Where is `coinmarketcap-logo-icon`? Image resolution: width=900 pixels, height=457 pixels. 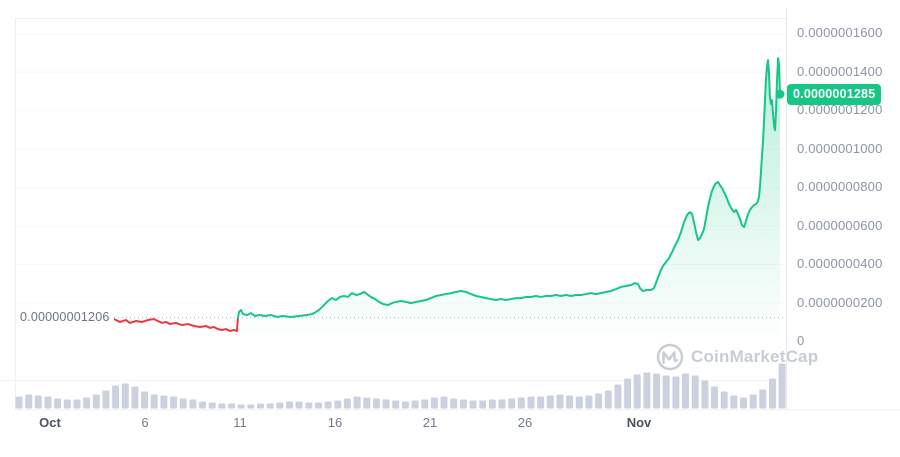
coinmarketcap-logo-icon is located at coordinates (670, 357).